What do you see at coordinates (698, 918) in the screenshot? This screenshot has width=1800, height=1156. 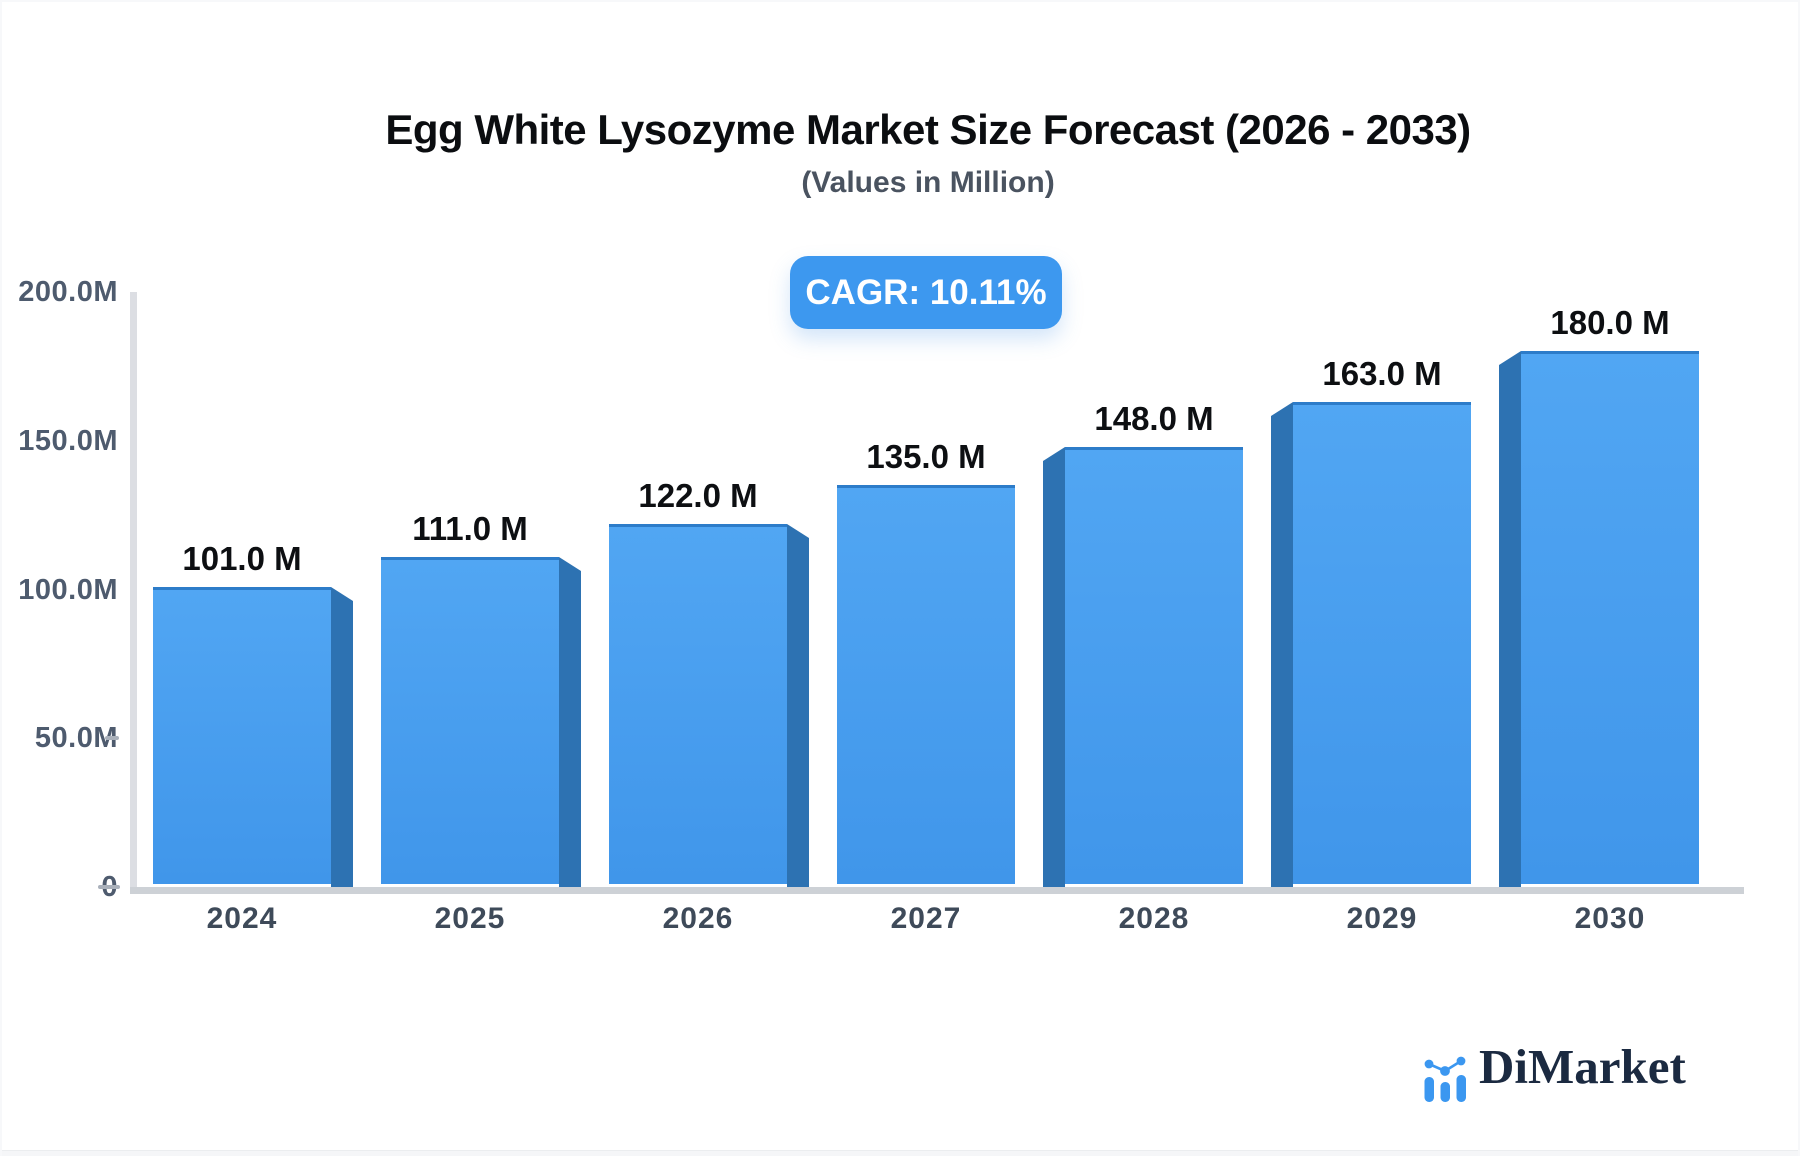 I see `x-axis-label-2026: 2026` at bounding box center [698, 918].